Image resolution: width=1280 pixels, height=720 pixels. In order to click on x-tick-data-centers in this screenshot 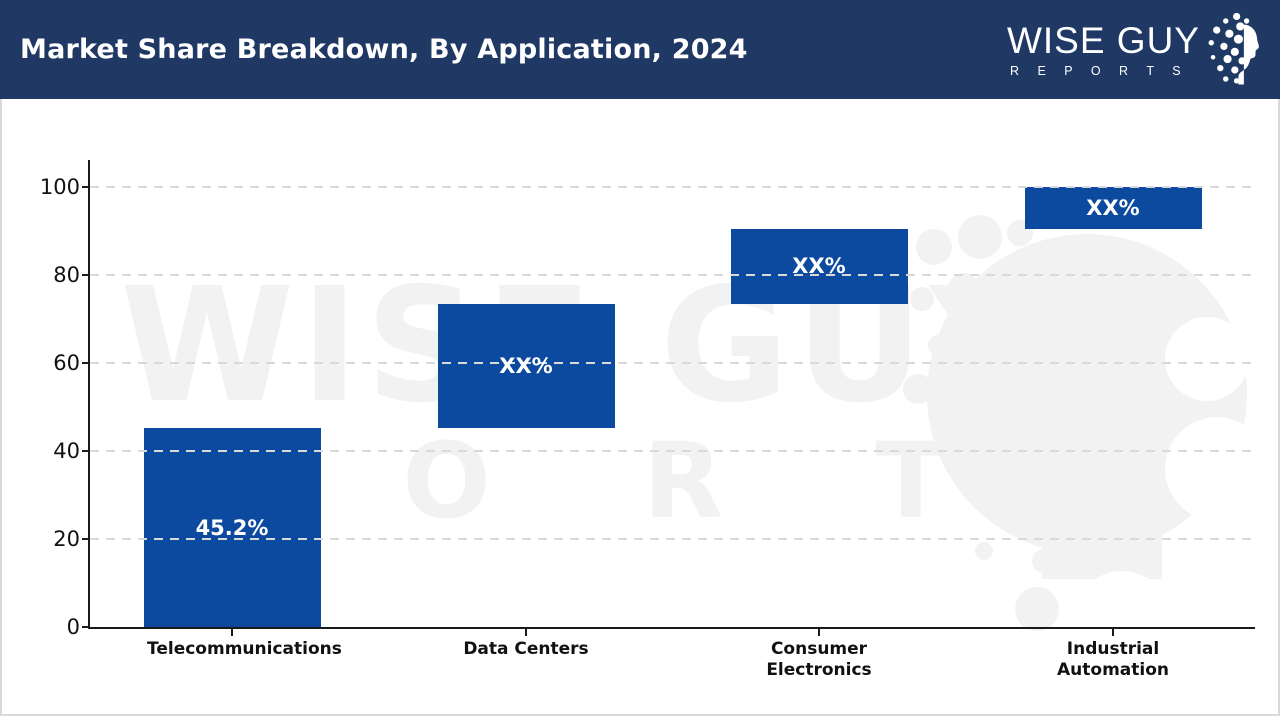, I will do `click(526, 632)`.